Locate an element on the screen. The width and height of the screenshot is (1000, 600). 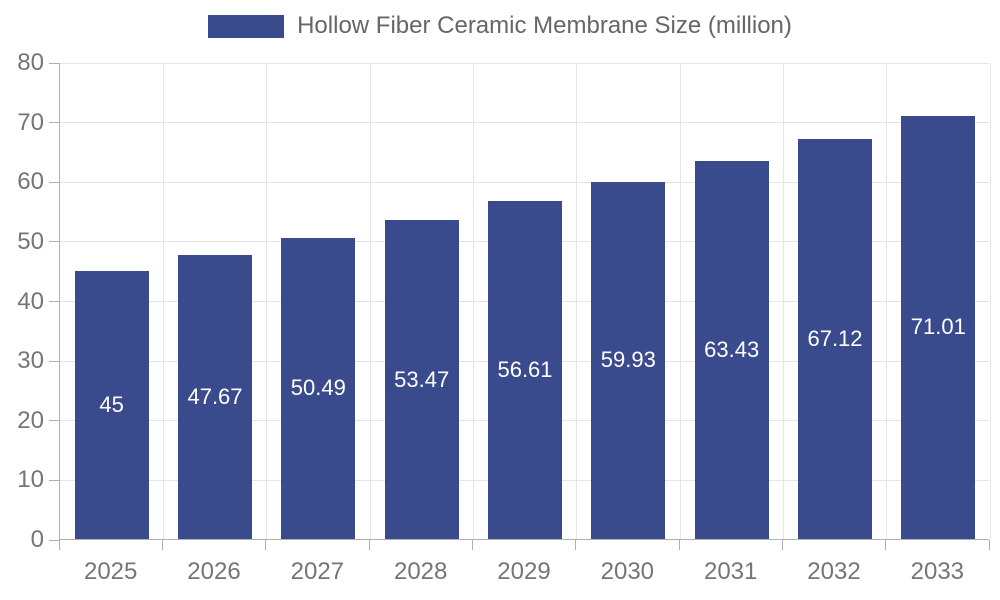
bar: 63.43 is located at coordinates (731, 349).